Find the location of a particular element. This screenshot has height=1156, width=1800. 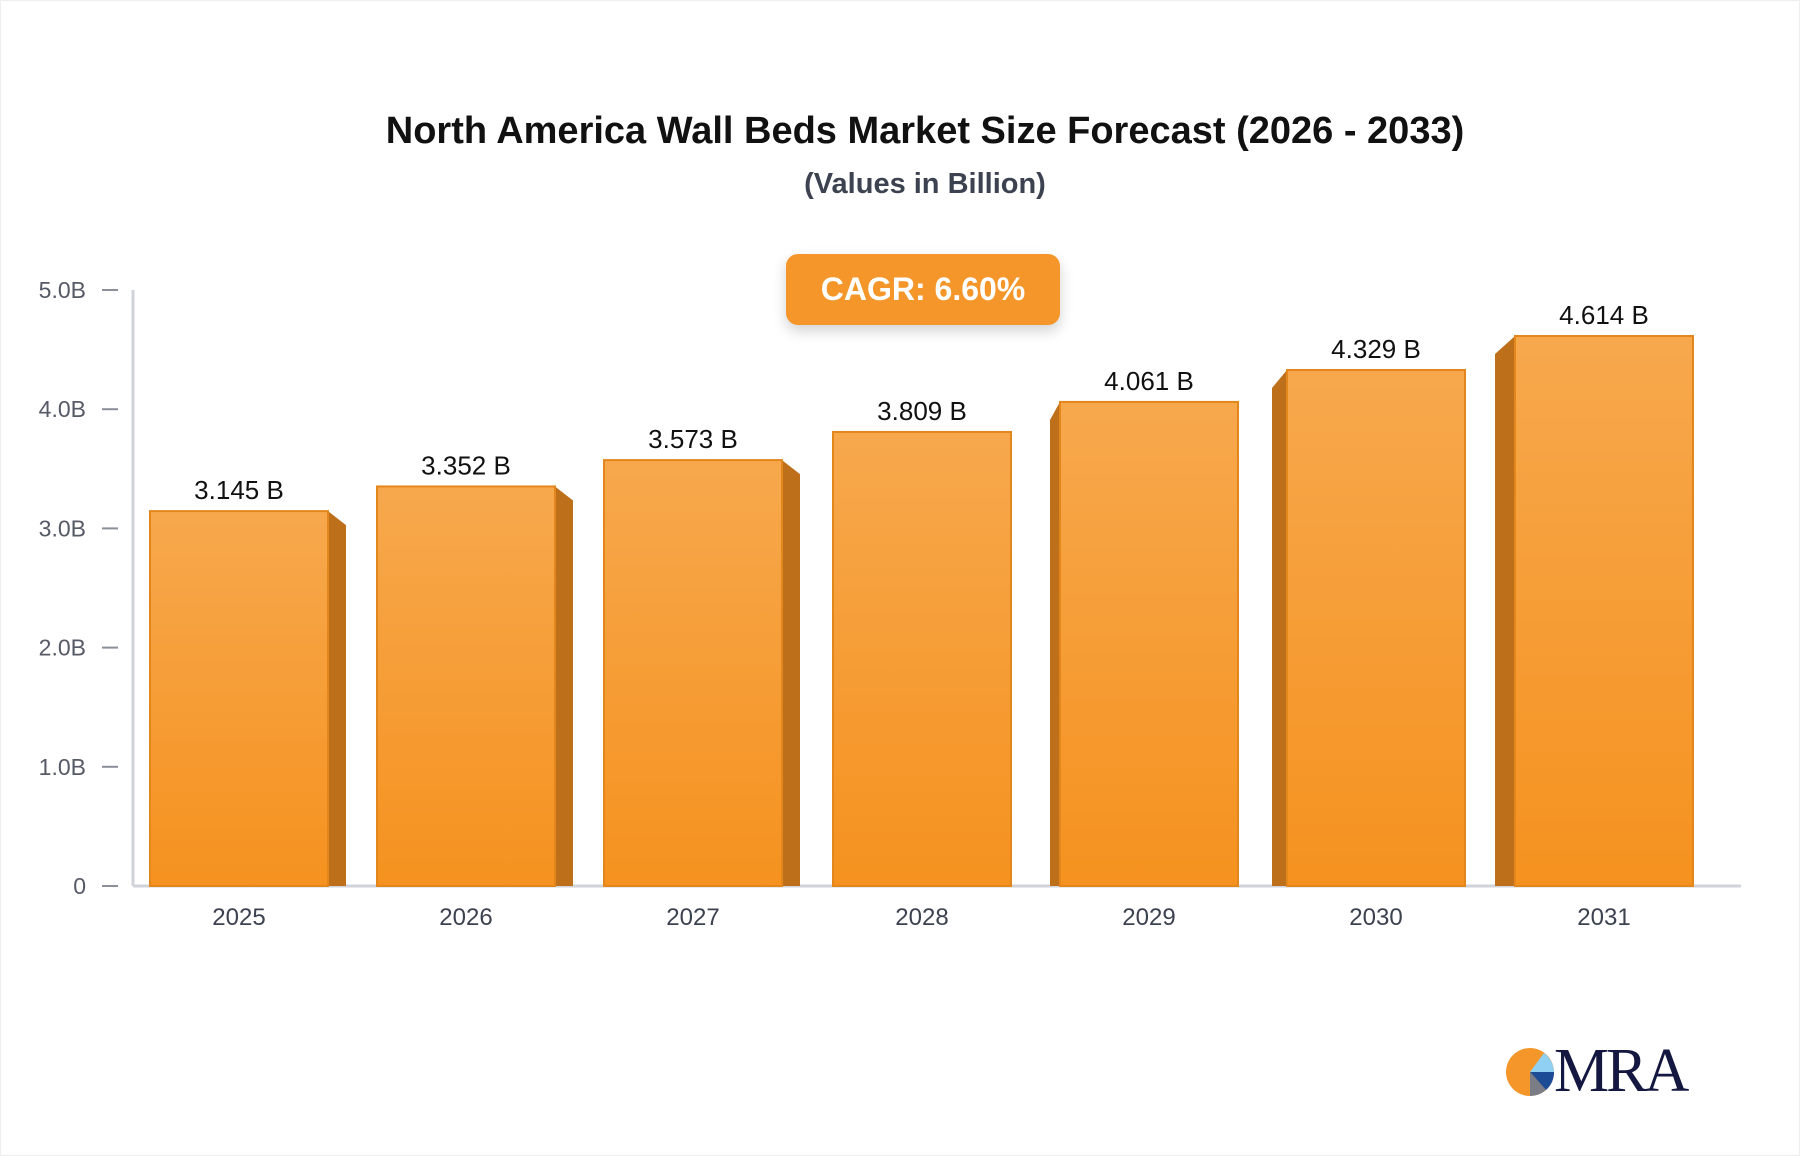

x-tick-label: 2026 is located at coordinates (465, 917).